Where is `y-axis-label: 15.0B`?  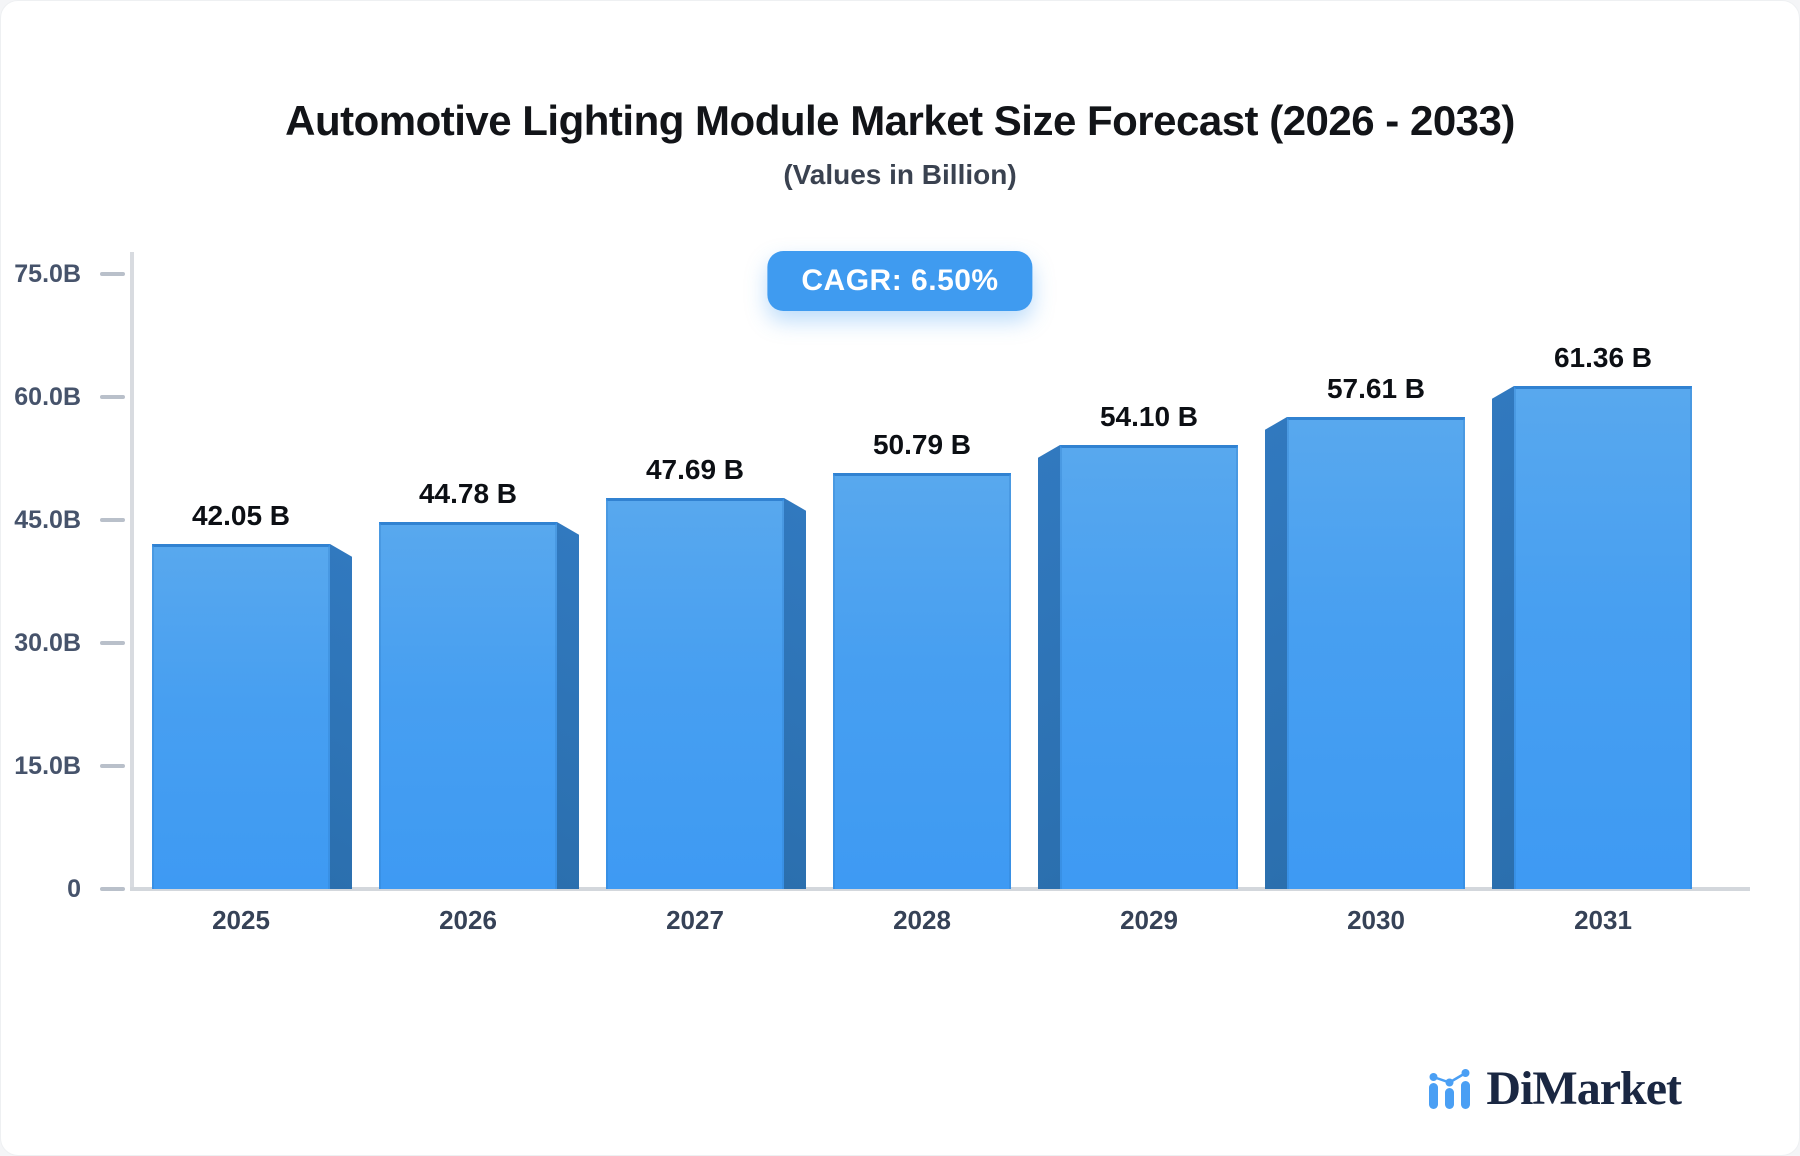
y-axis-label: 15.0B is located at coordinates (47, 766).